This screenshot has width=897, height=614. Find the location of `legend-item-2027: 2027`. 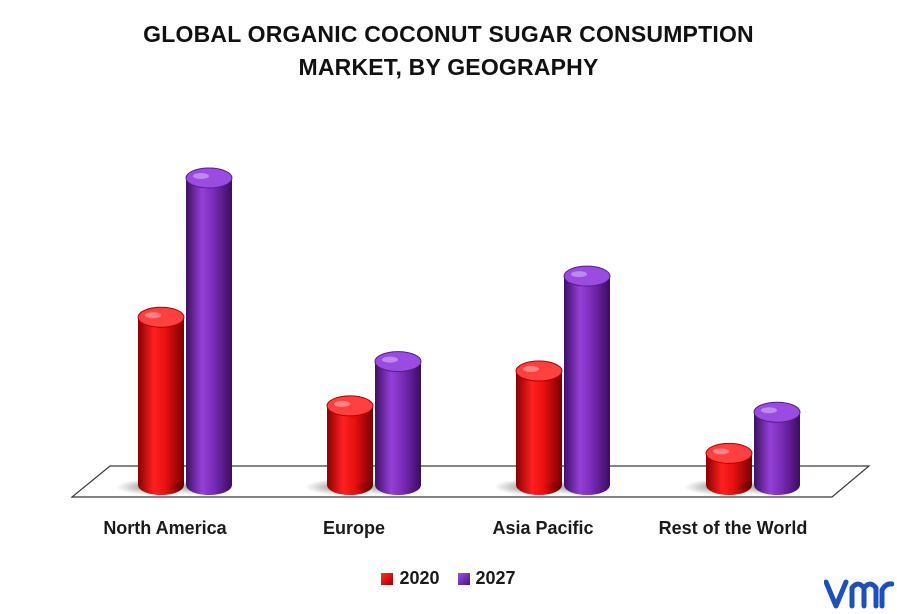

legend-item-2027: 2027 is located at coordinates (486, 578).